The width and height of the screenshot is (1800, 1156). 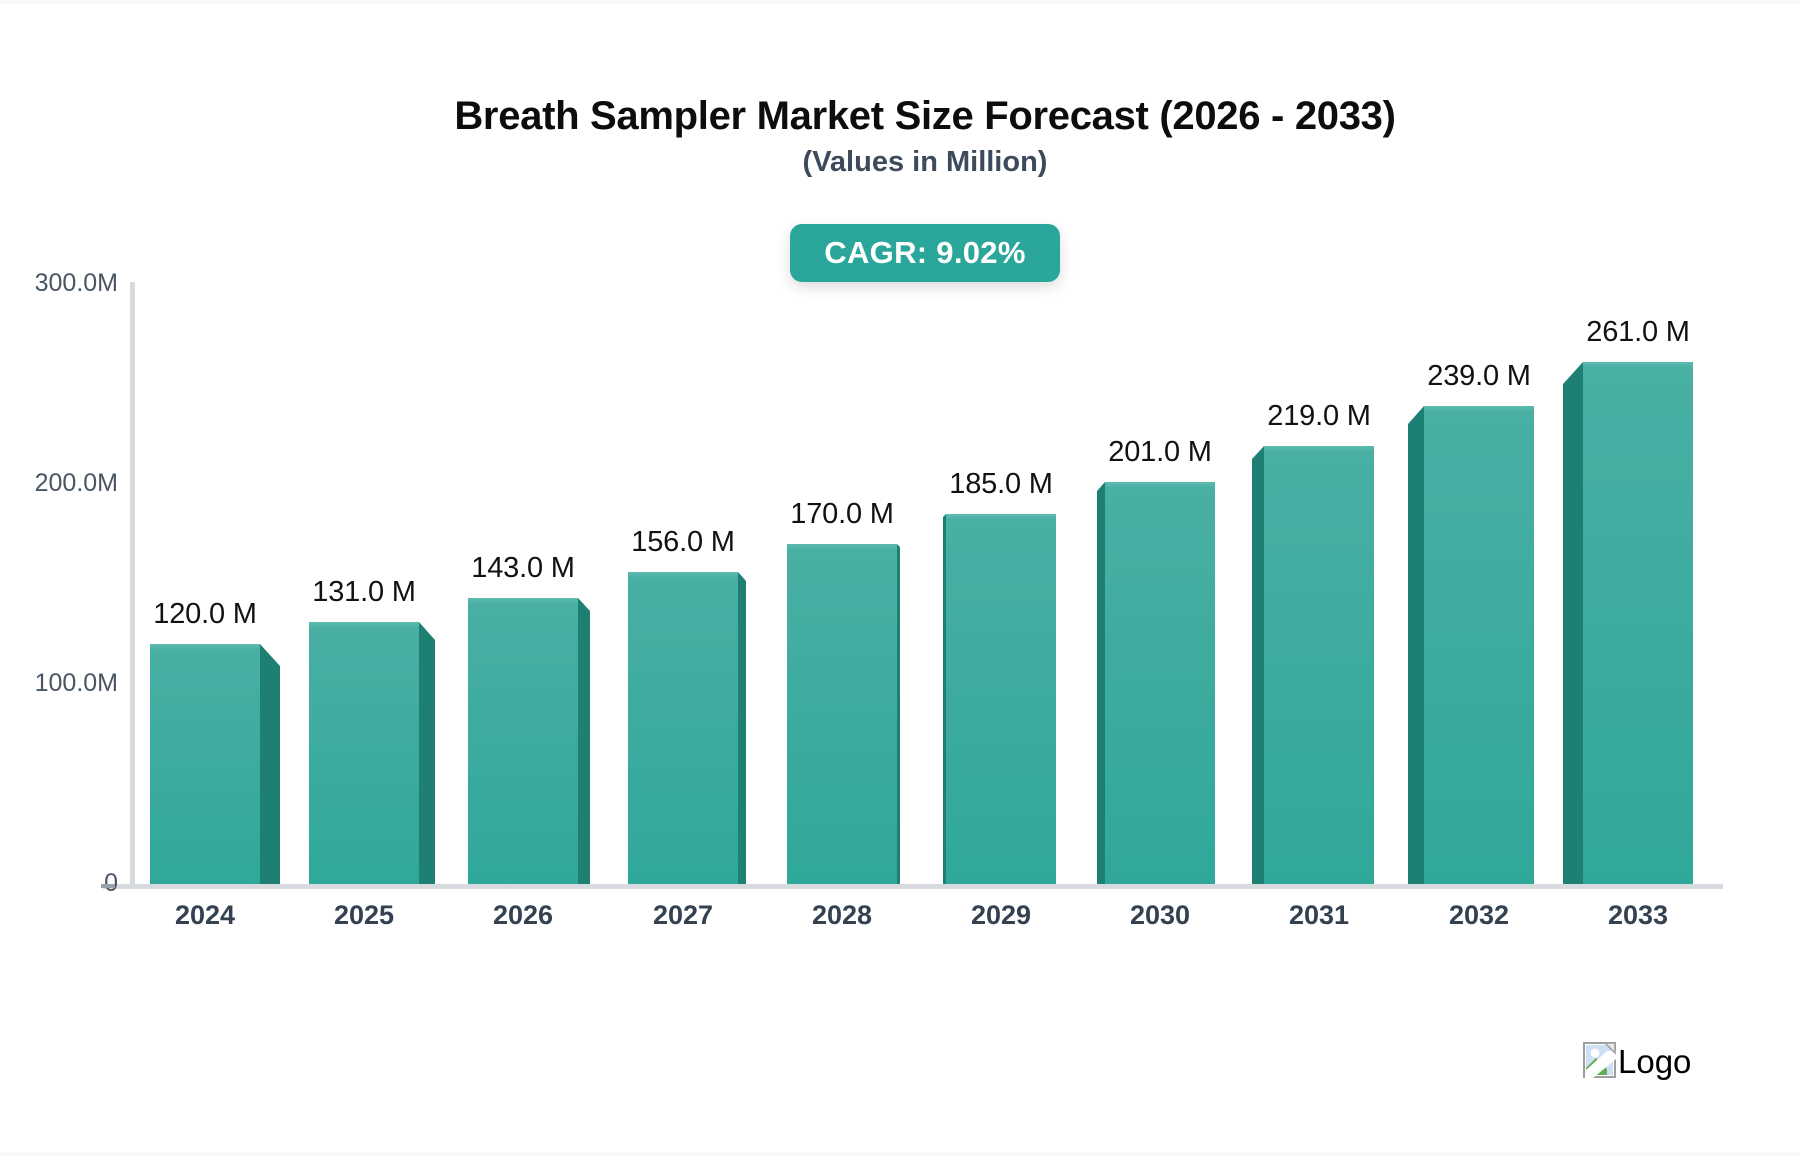 What do you see at coordinates (364, 592) in the screenshot?
I see `bar-value-label: 131.0 M` at bounding box center [364, 592].